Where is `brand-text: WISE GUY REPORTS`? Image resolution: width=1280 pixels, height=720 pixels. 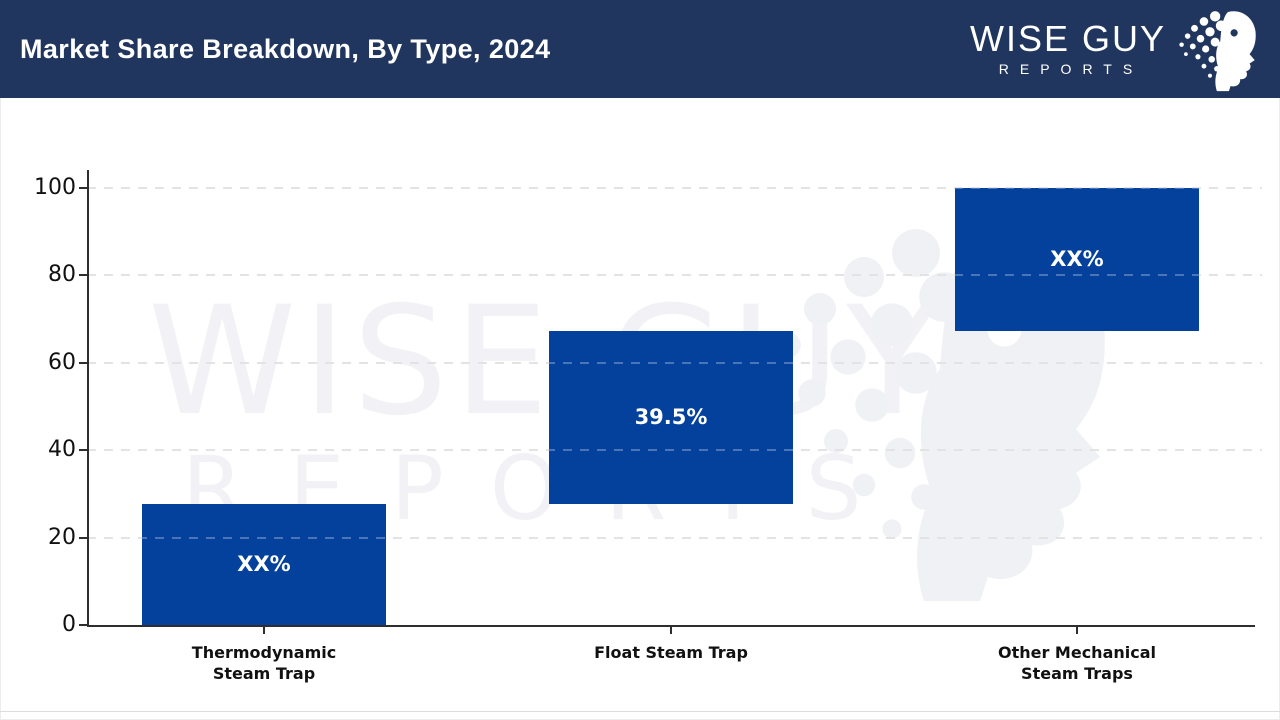 brand-text: WISE GUY REPORTS is located at coordinates (1067, 48).